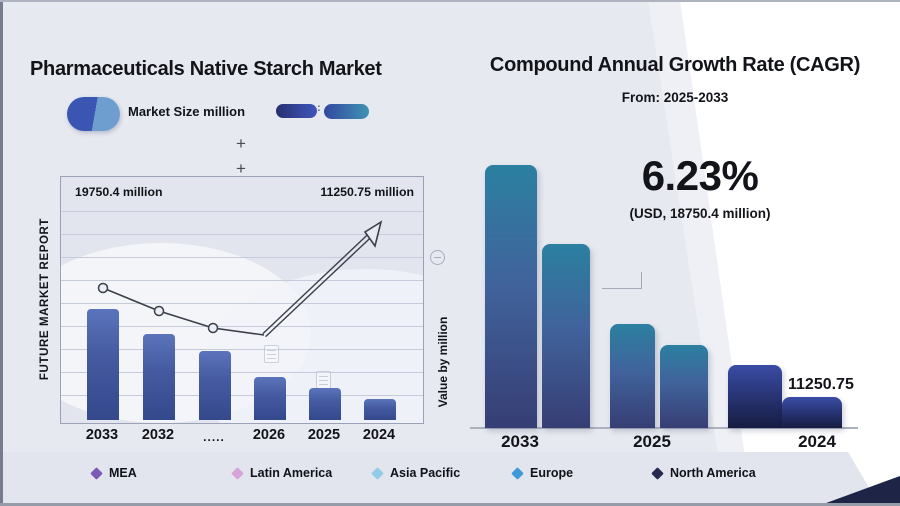 The width and height of the screenshot is (900, 506). I want to click on frame-top, so click(450, 1).